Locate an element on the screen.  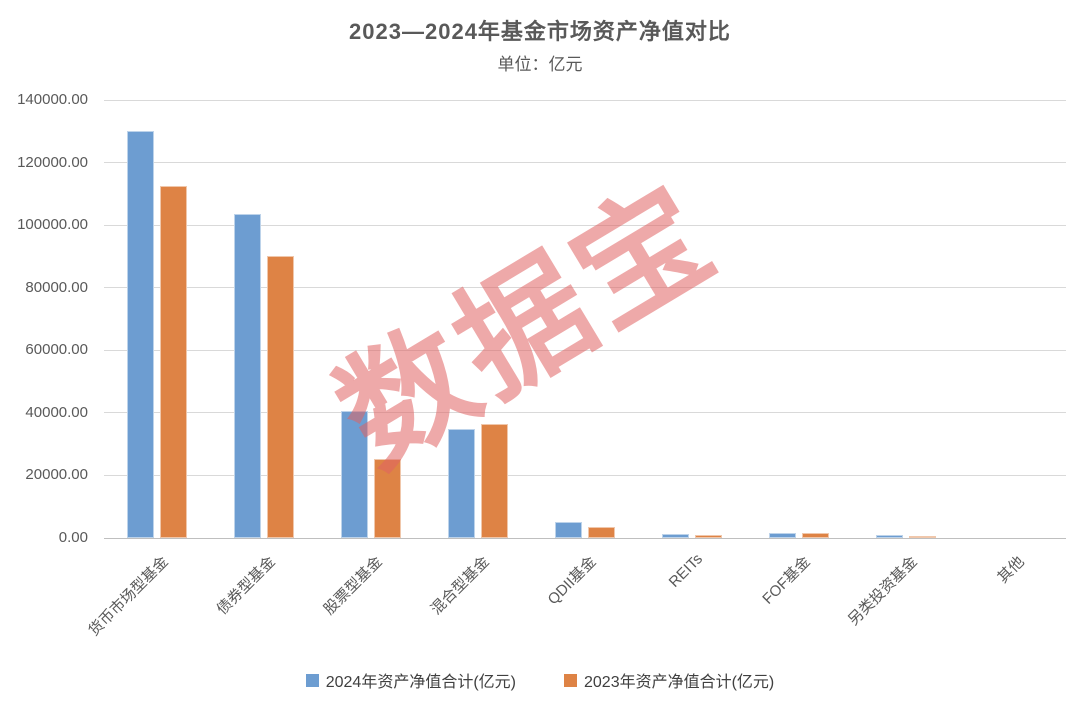
x-category-label: 货币市场型基金 is located at coordinates (129, 596).